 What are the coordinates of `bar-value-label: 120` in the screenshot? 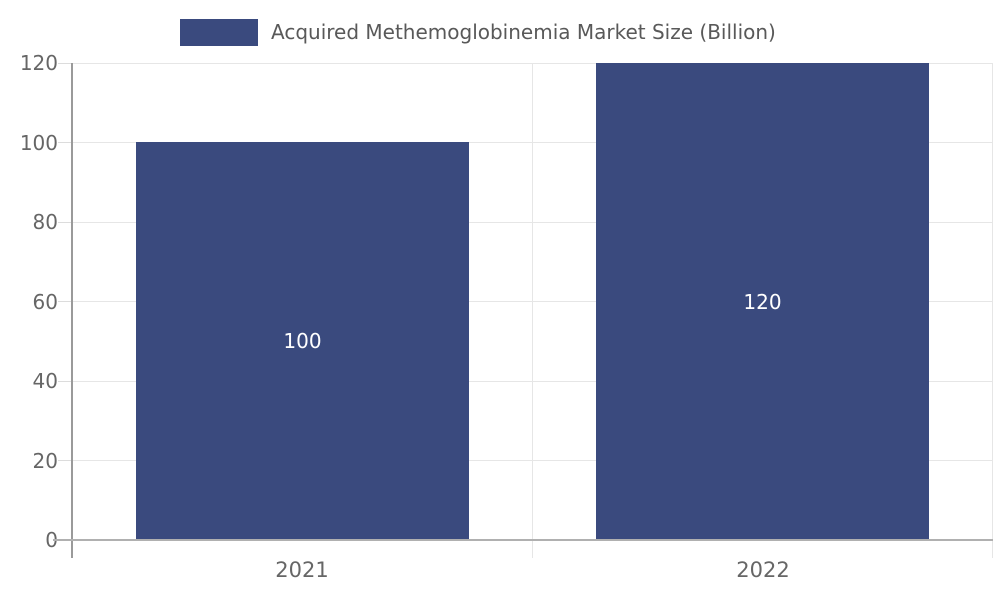 It's located at (762, 301).